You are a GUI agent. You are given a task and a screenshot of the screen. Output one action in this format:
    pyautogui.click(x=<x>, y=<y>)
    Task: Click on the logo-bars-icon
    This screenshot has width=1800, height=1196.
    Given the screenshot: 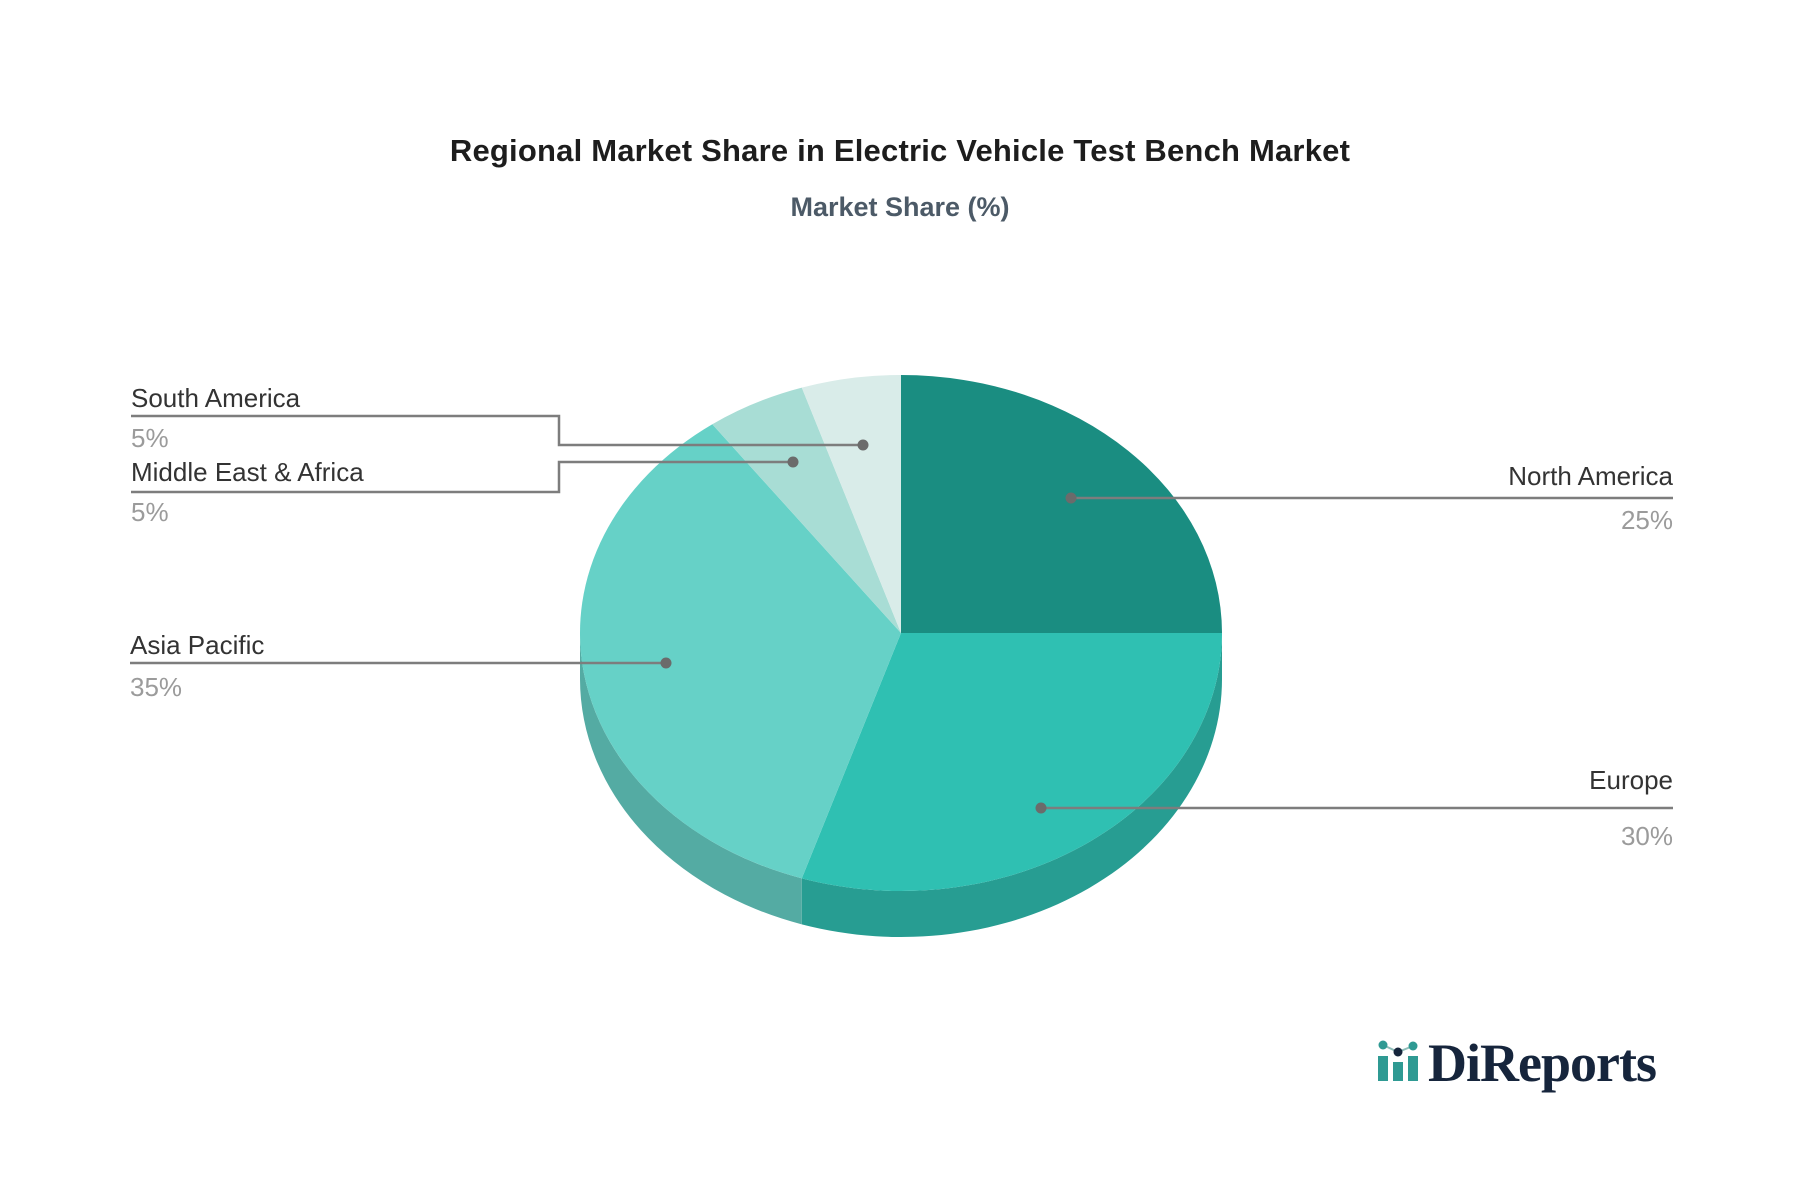 What is the action you would take?
    pyautogui.click(x=1398, y=1060)
    